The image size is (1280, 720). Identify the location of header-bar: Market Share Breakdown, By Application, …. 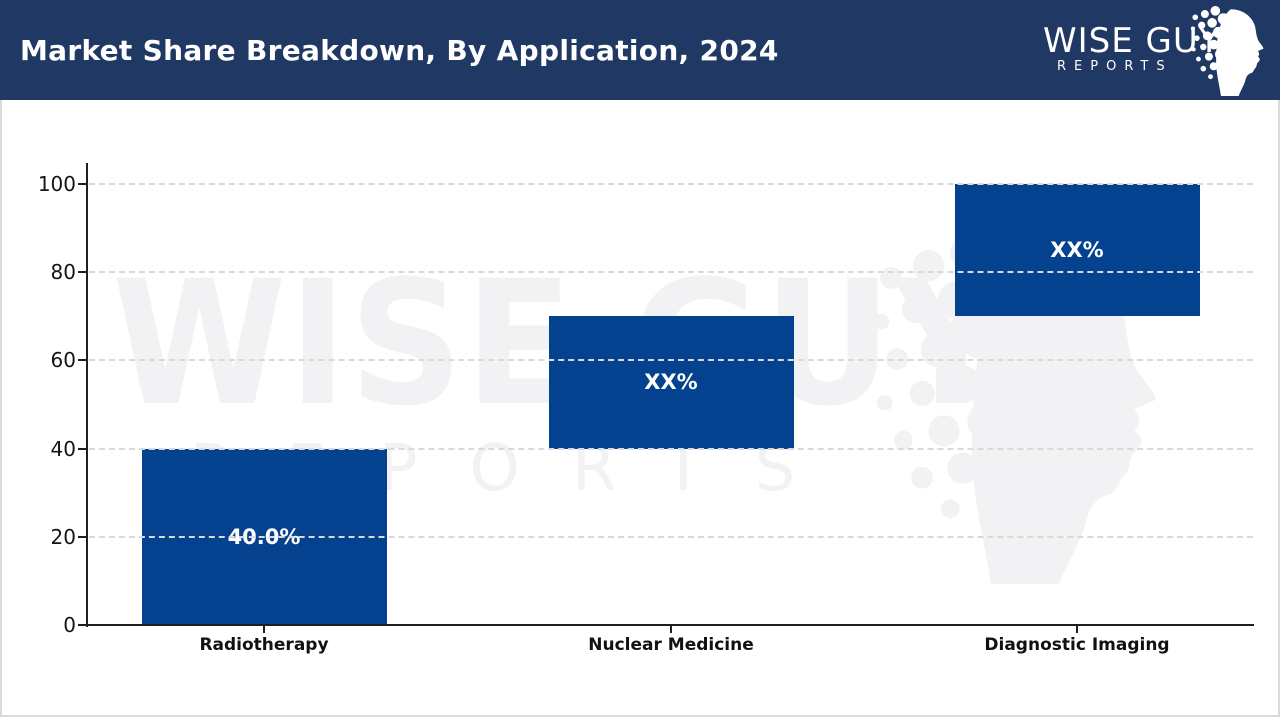
(640, 50).